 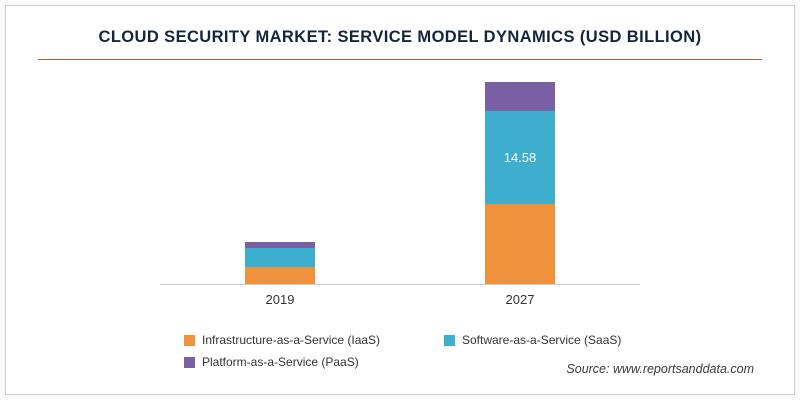 I want to click on legend-item: Infrastructure-as-a-Service (IaaS), so click(x=314, y=340).